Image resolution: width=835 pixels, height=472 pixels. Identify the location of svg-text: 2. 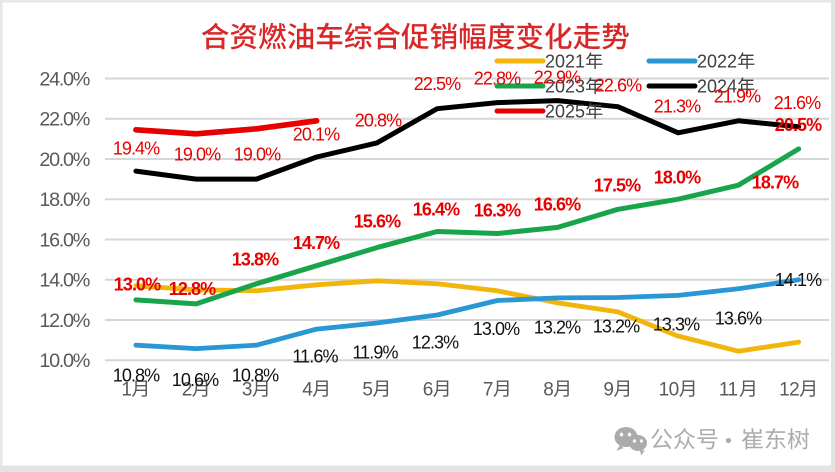
(187, 389).